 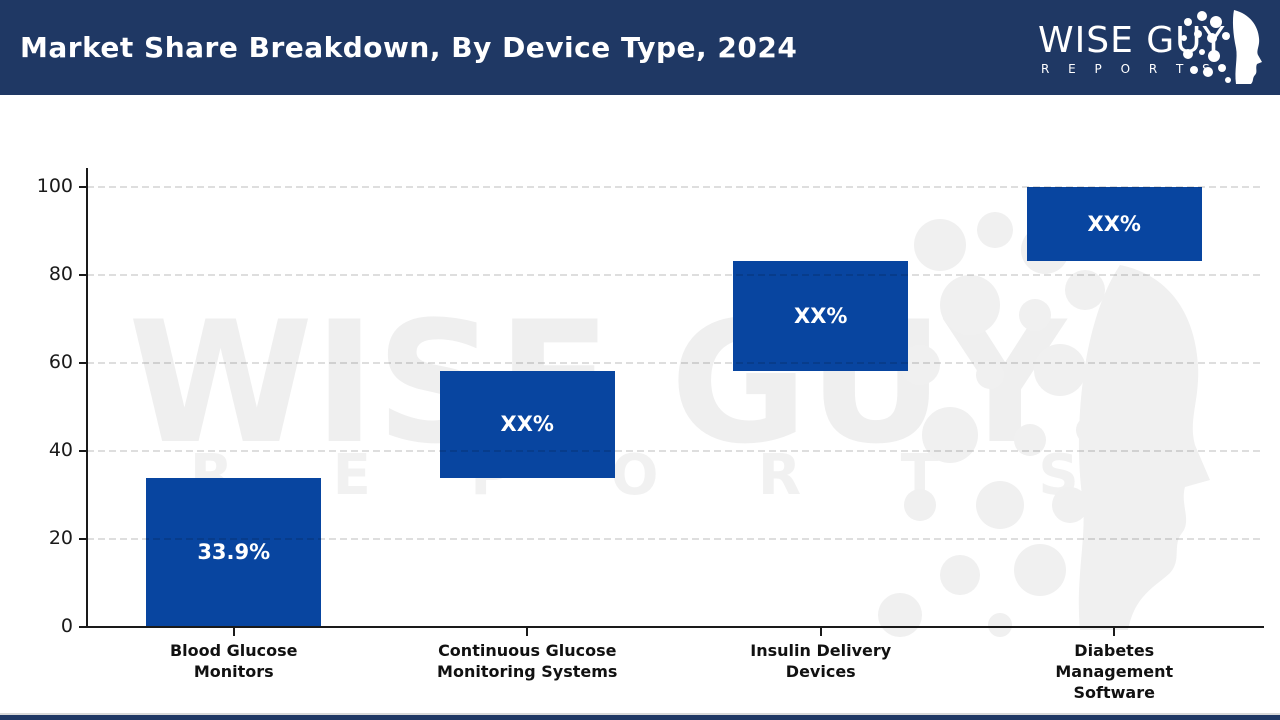 What do you see at coordinates (821, 661) in the screenshot?
I see `category-label-3: Insulin Delivery Devices` at bounding box center [821, 661].